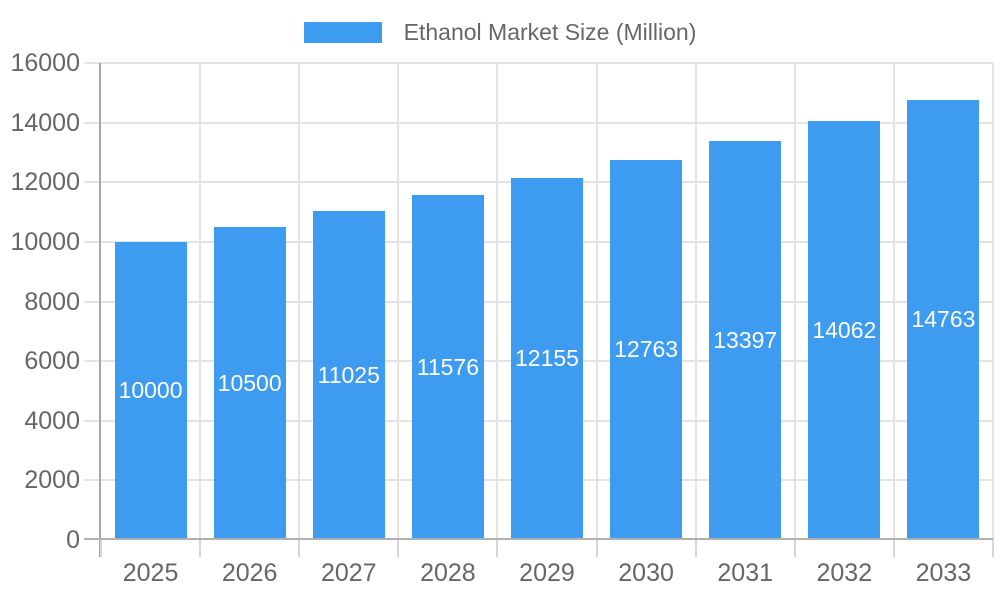 This screenshot has width=1000, height=600. What do you see at coordinates (249, 573) in the screenshot?
I see `x-axis-tick-label: 2026` at bounding box center [249, 573].